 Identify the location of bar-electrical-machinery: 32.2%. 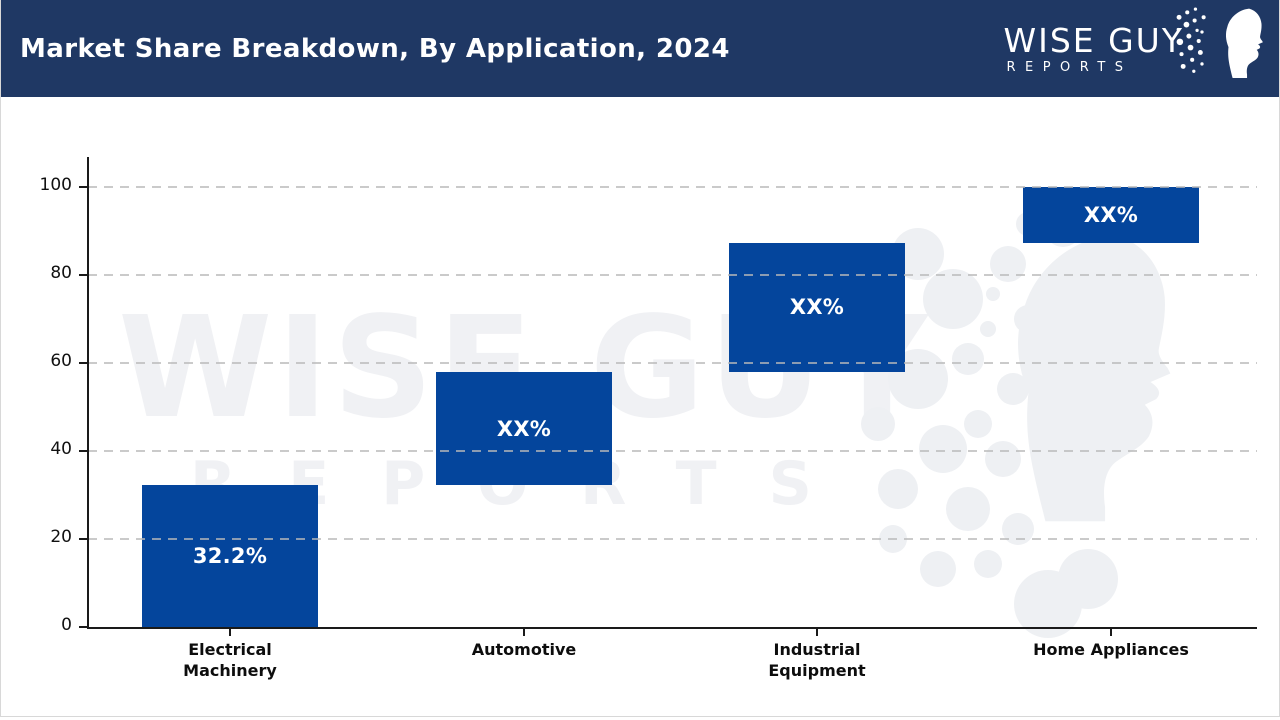
(230, 556).